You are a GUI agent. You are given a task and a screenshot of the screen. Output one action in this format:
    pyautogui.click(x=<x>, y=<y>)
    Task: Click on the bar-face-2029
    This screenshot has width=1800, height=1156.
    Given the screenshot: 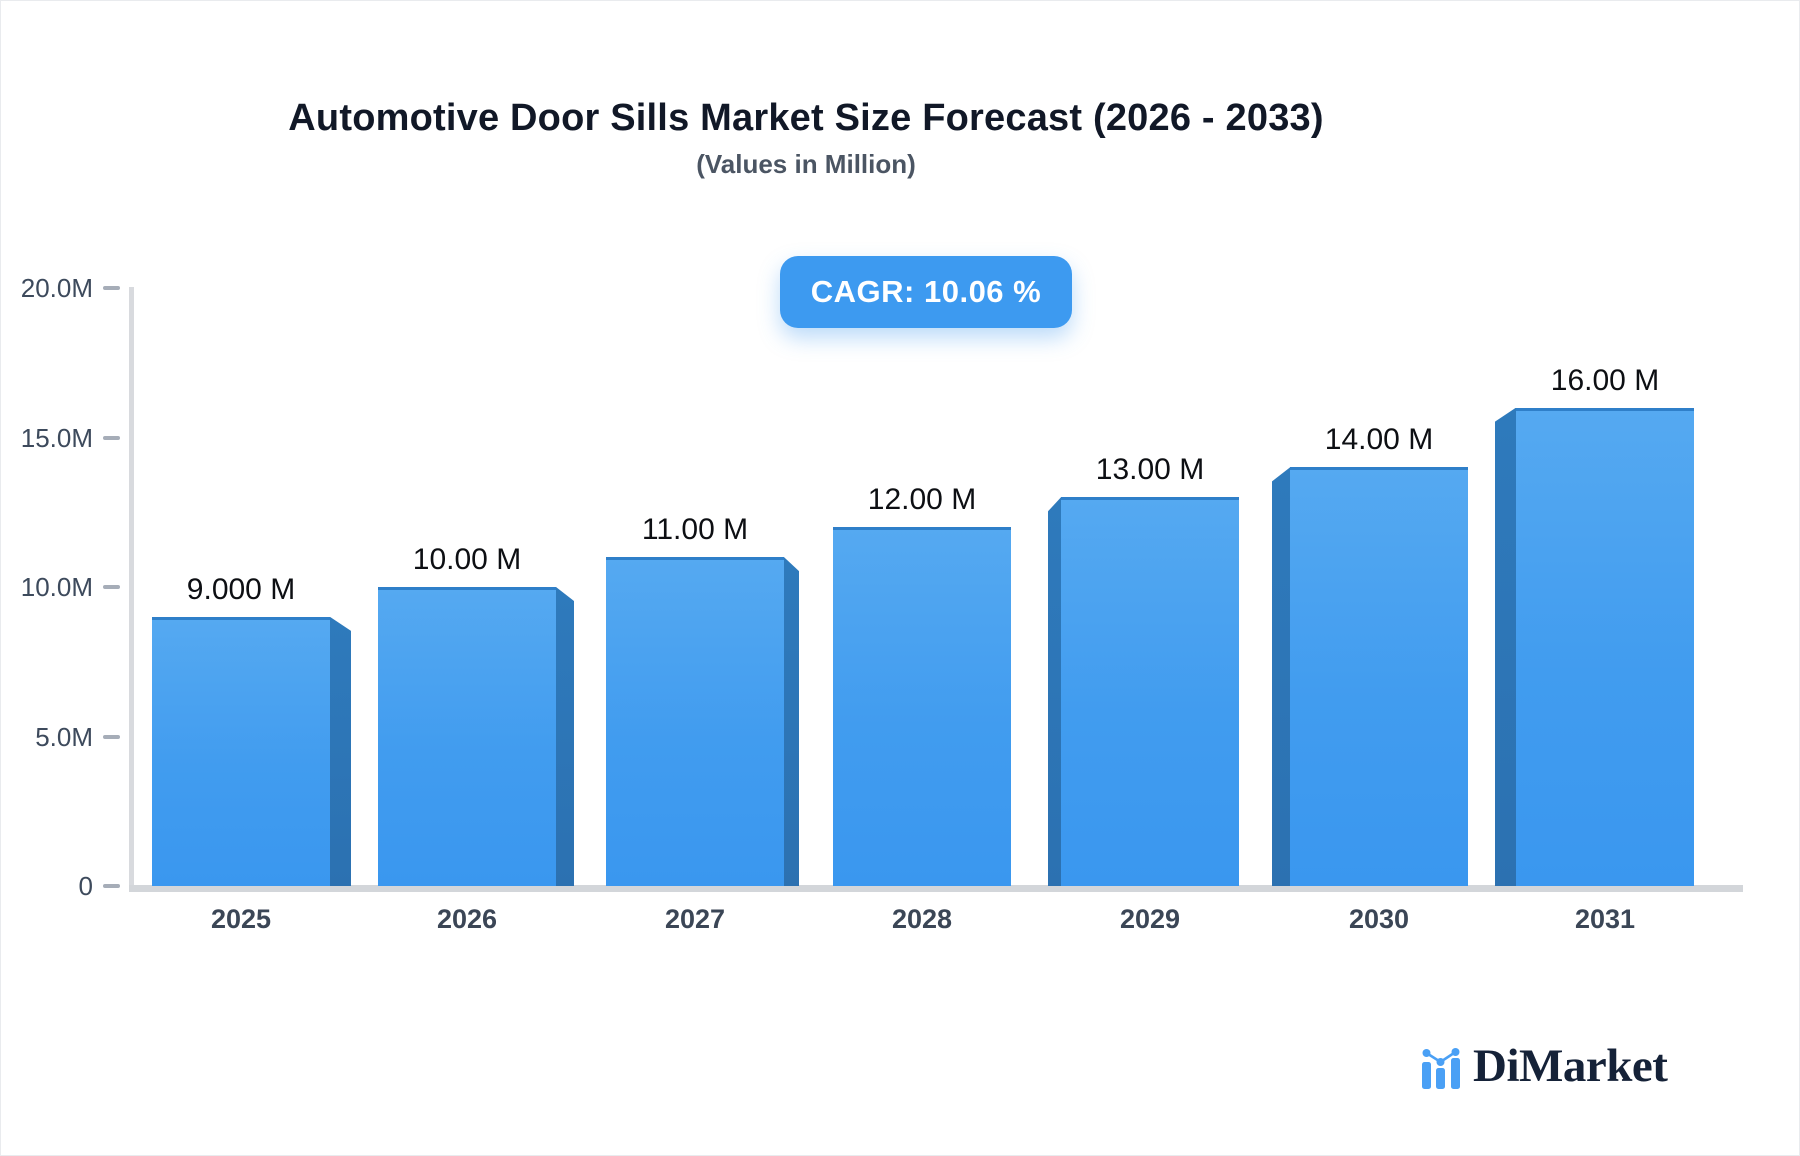 What is the action you would take?
    pyautogui.click(x=1150, y=691)
    